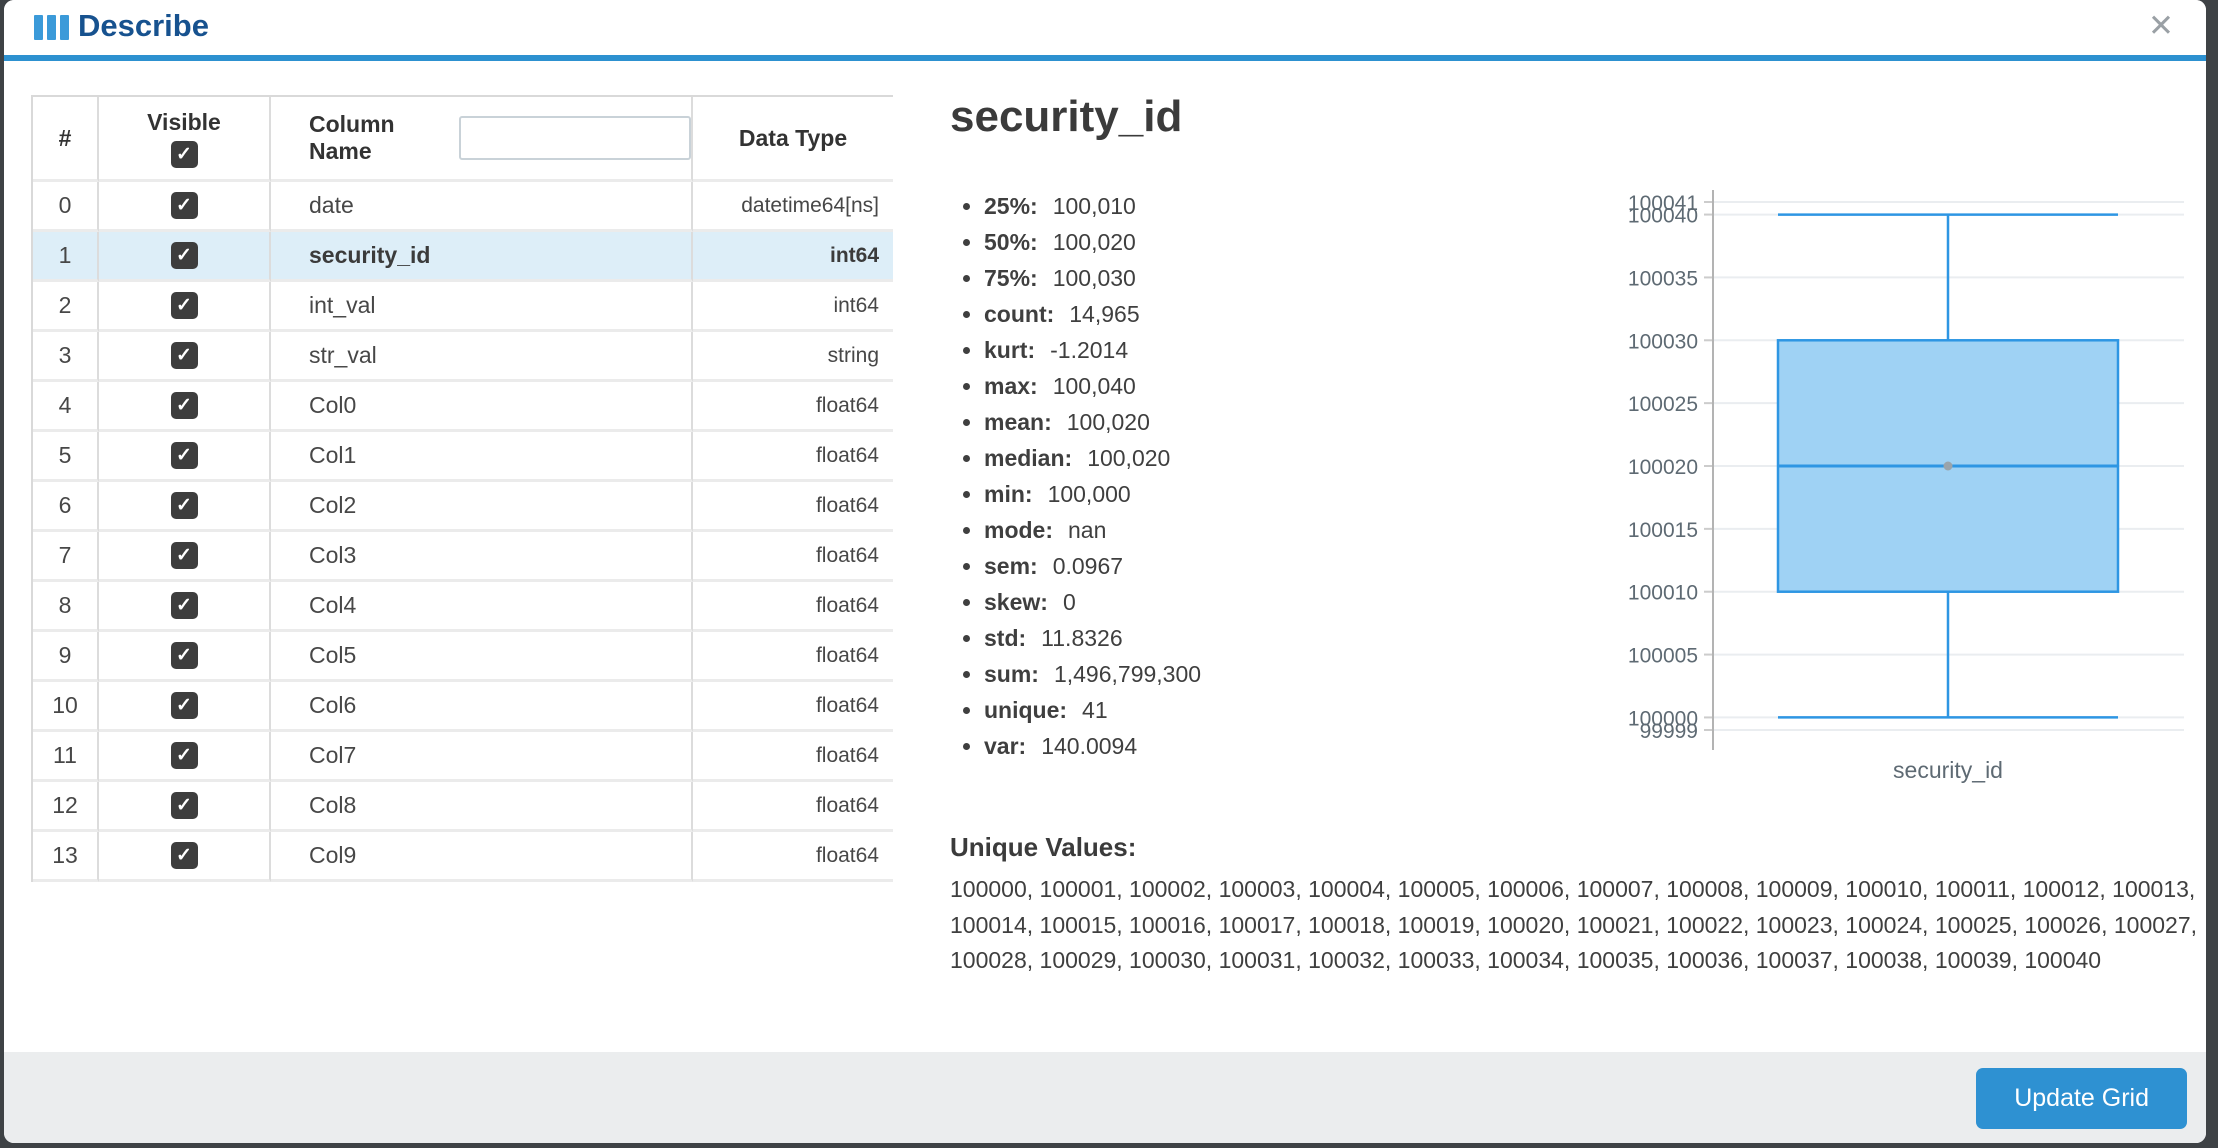  I want to click on header-column-name-label: Column Name, so click(352, 137).